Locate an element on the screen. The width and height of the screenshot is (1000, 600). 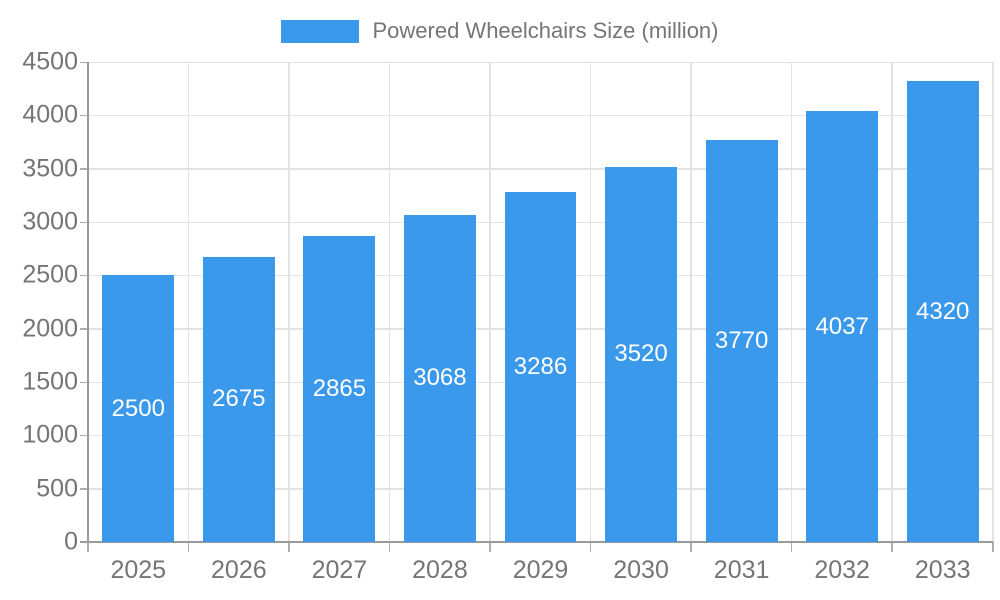
bar-value-label: 4037 is located at coordinates (842, 326).